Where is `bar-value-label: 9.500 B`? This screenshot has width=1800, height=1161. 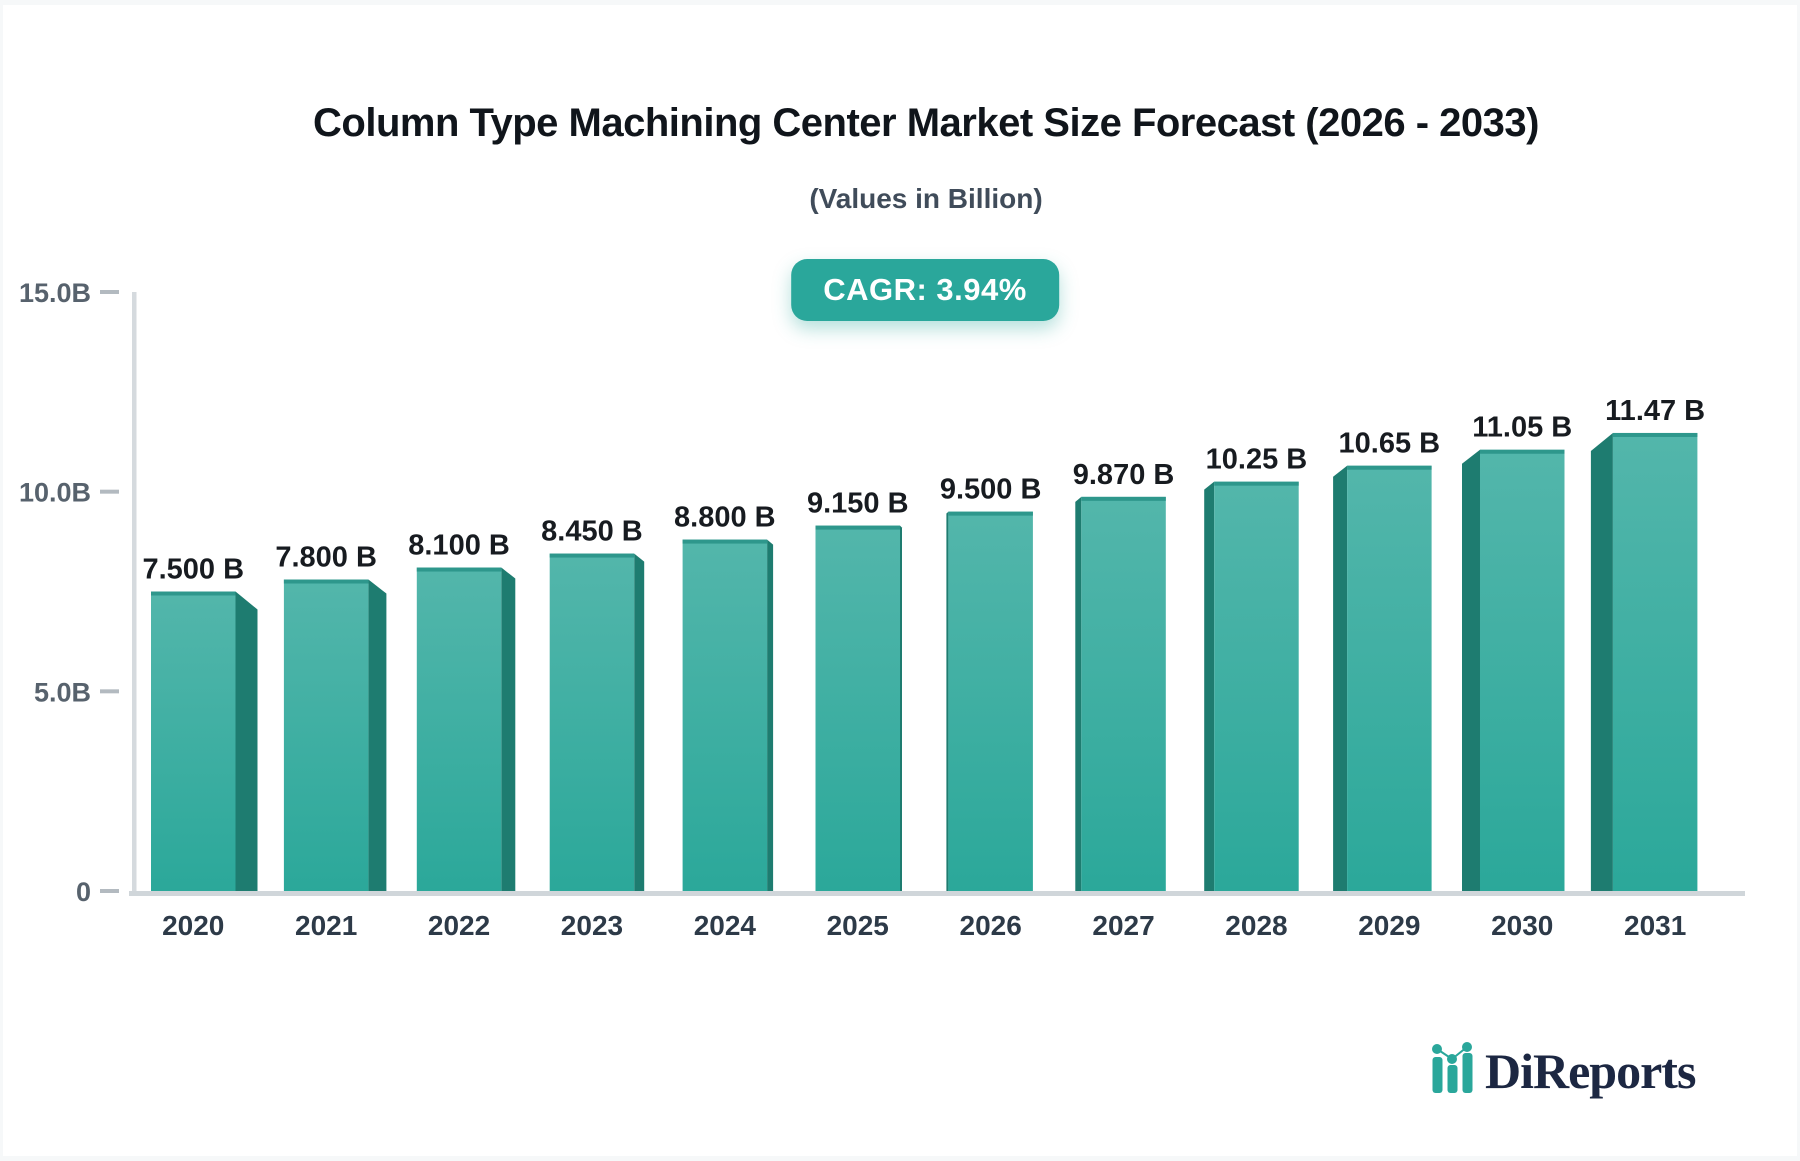
bar-value-label: 9.500 B is located at coordinates (991, 490).